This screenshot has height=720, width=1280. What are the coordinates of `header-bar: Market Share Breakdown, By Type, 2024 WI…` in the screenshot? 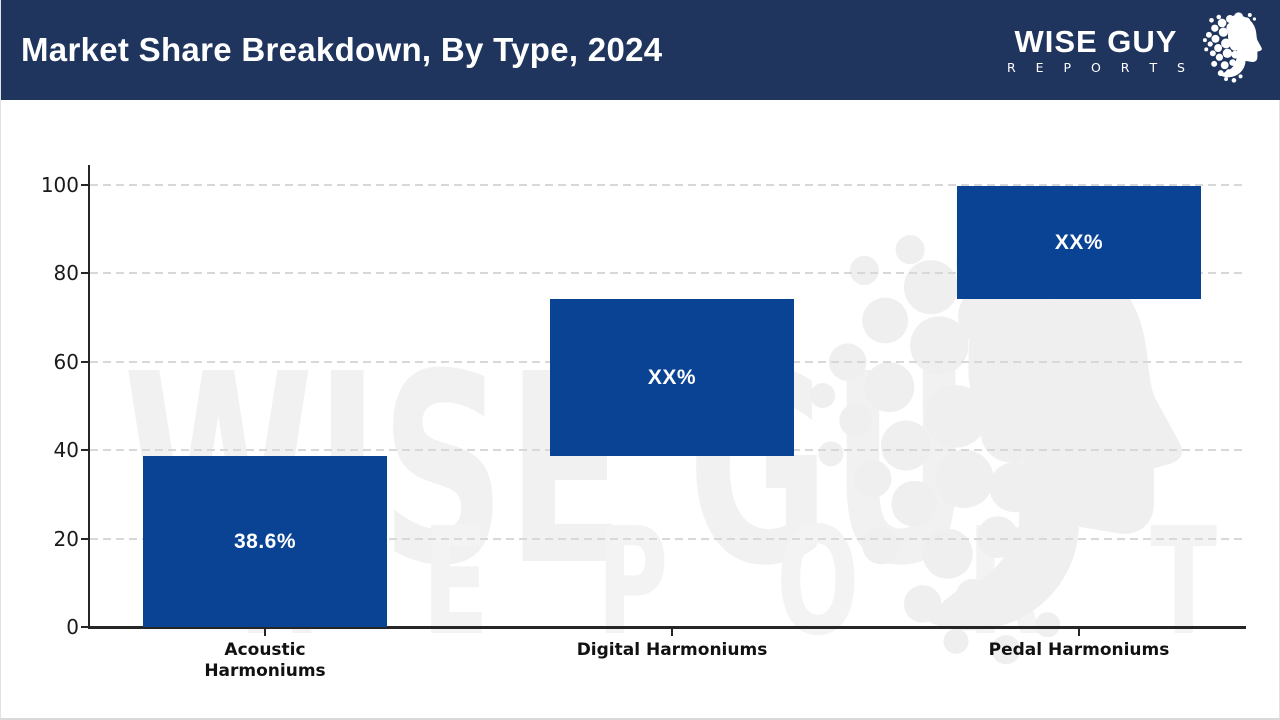 It's located at (640, 50).